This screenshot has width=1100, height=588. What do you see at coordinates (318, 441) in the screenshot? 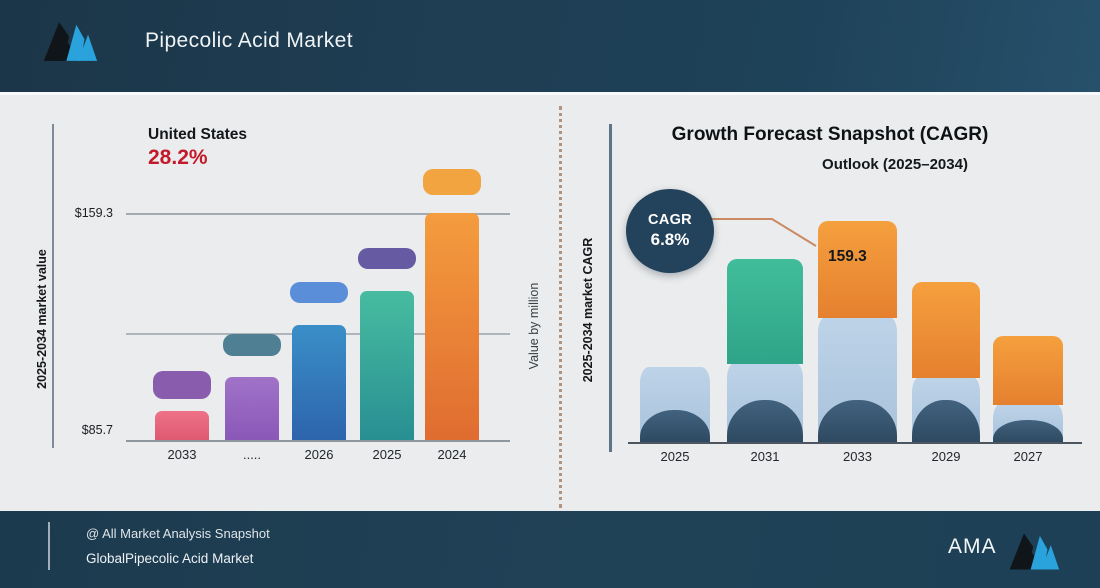
I see `left-baseline` at bounding box center [318, 441].